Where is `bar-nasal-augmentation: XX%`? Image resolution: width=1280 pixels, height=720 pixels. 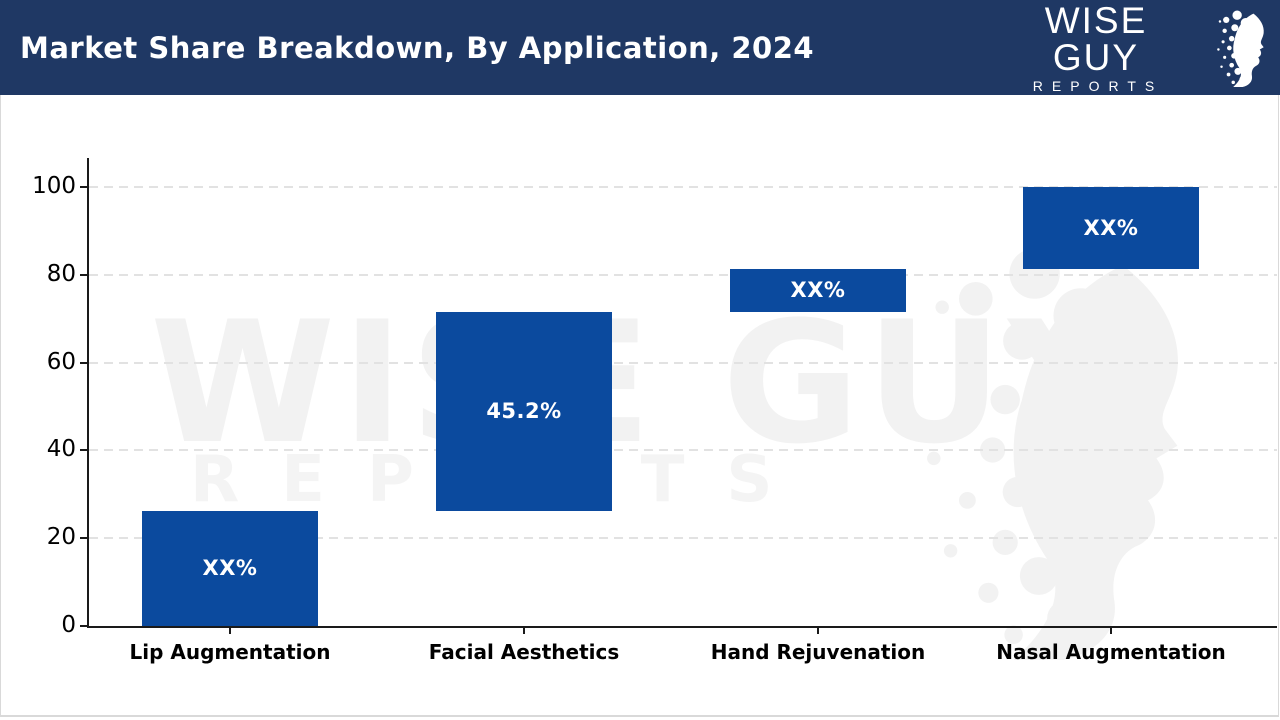 bar-nasal-augmentation: XX% is located at coordinates (1111, 228).